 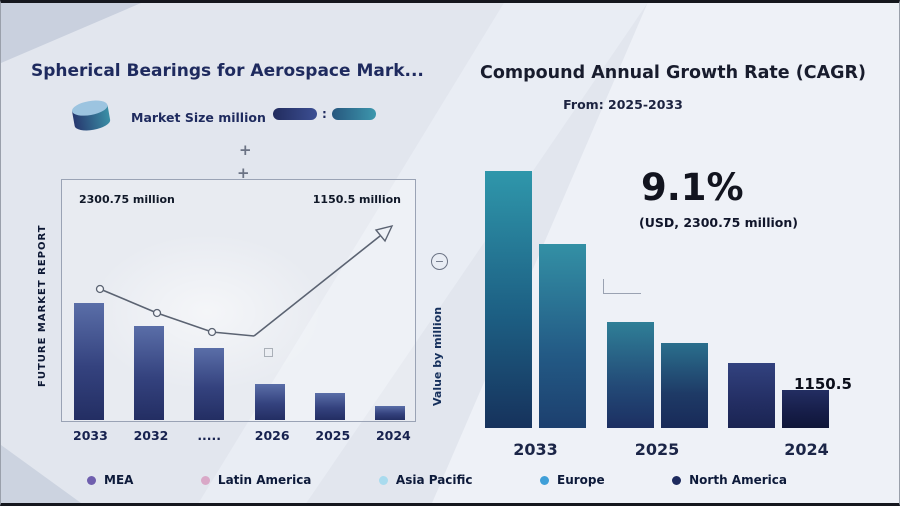 I want to click on axis-label-2032: 2032, so click(x=151, y=435).